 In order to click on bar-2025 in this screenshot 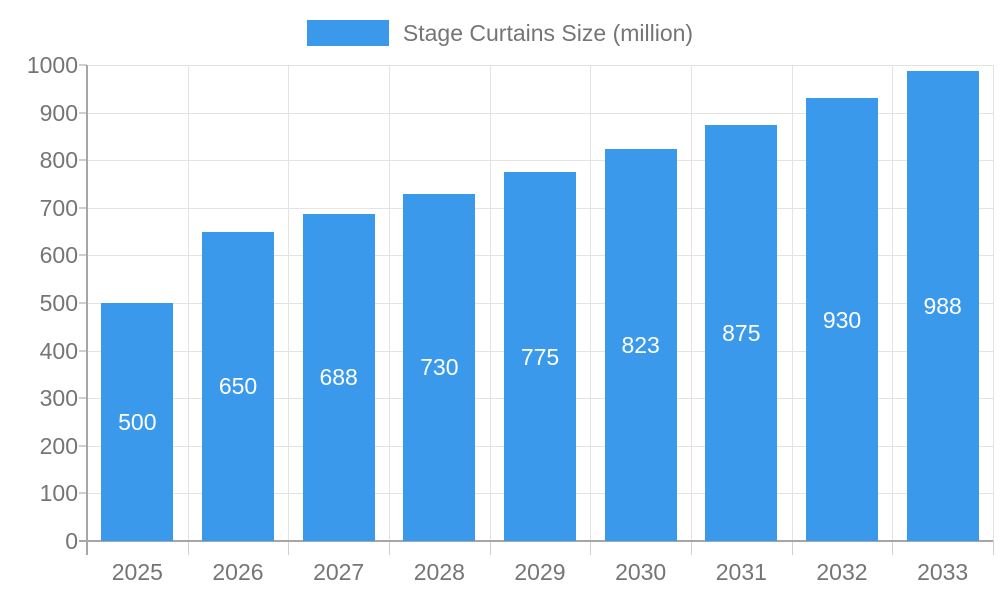, I will do `click(137, 422)`.